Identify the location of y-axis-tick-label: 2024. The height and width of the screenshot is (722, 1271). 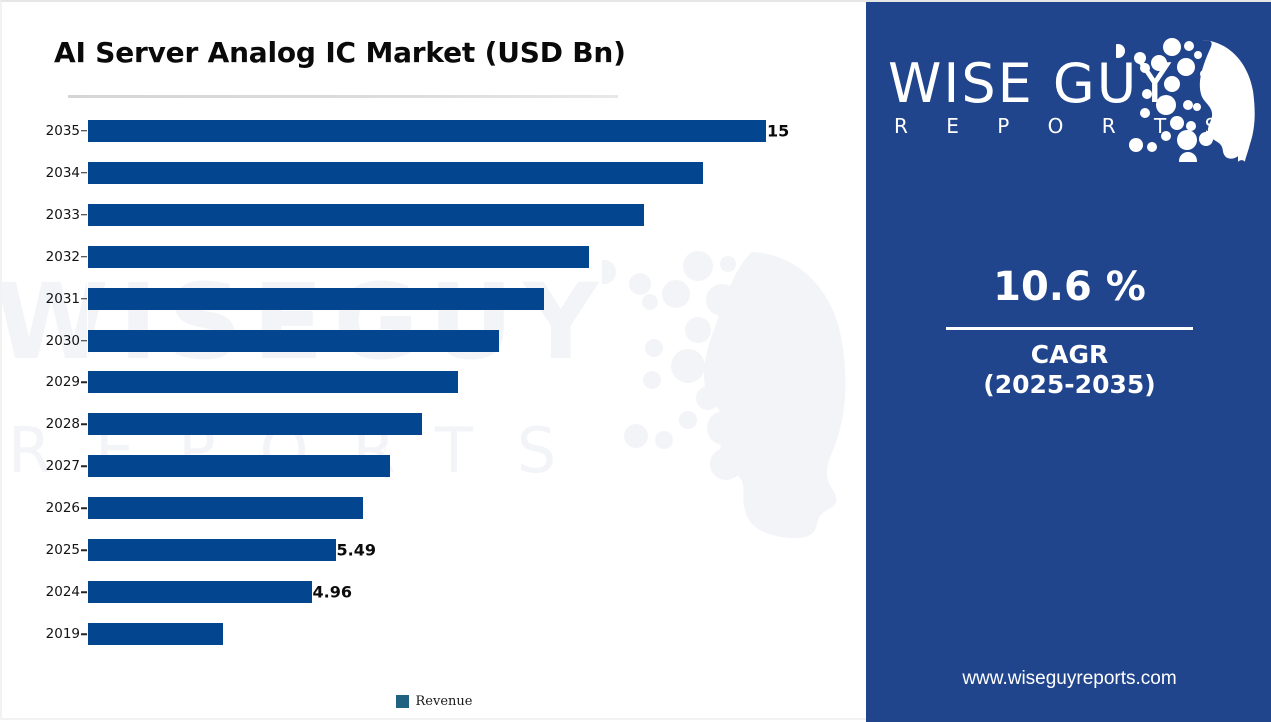
(62, 592).